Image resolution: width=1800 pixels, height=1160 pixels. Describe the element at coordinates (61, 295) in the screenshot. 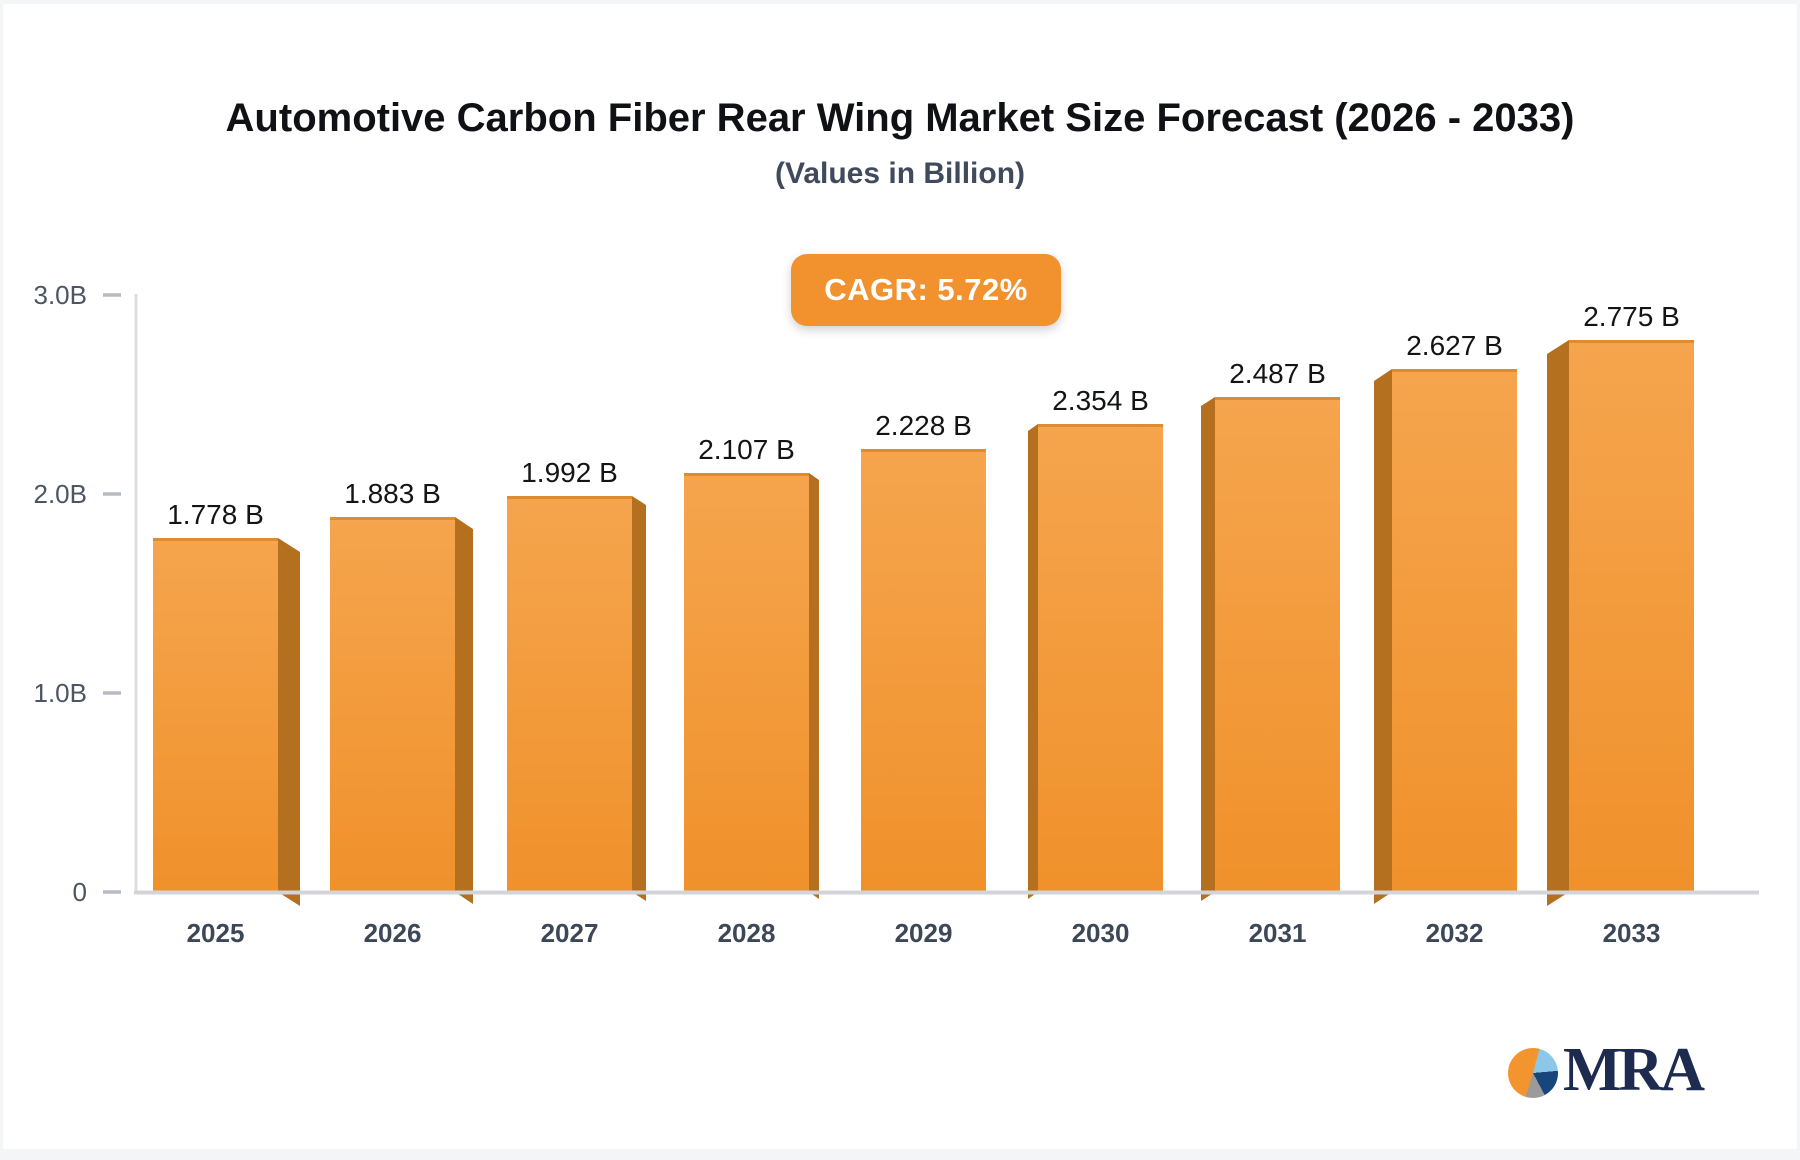

I see `y-axis-tick-label: 3.0B` at that location.